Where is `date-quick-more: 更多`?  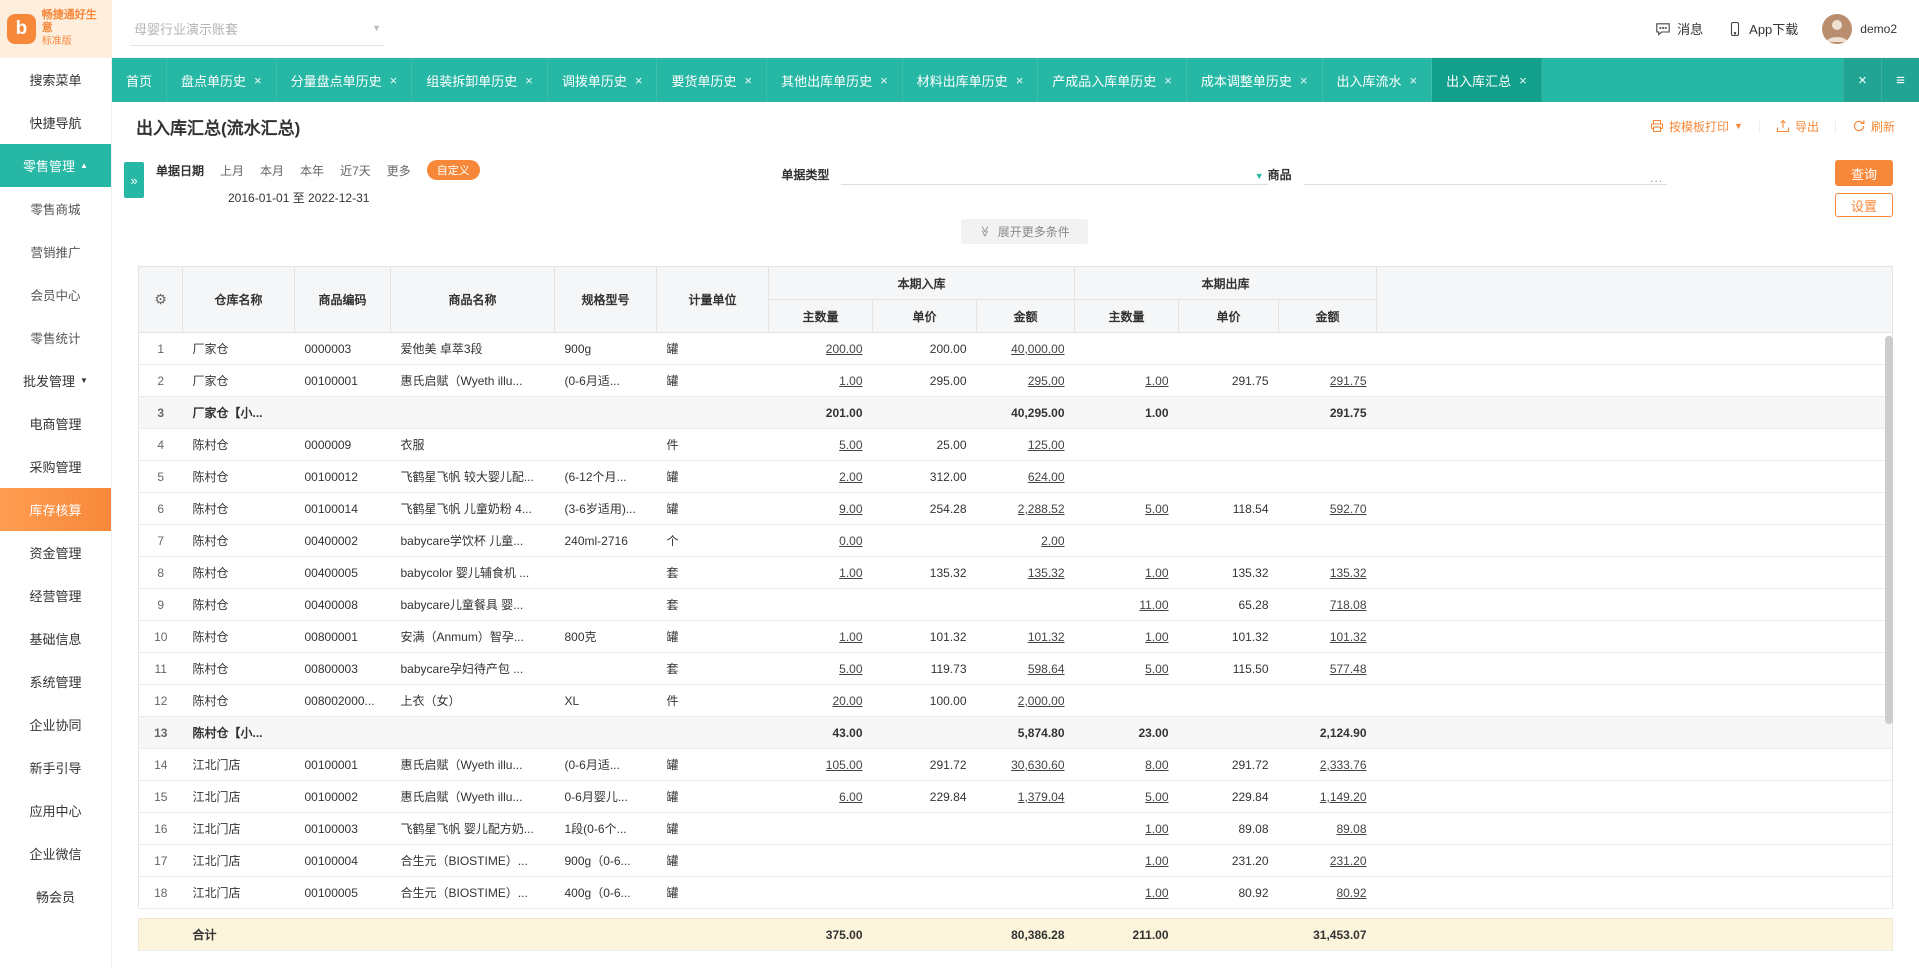
date-quick-more: 更多 is located at coordinates (398, 170).